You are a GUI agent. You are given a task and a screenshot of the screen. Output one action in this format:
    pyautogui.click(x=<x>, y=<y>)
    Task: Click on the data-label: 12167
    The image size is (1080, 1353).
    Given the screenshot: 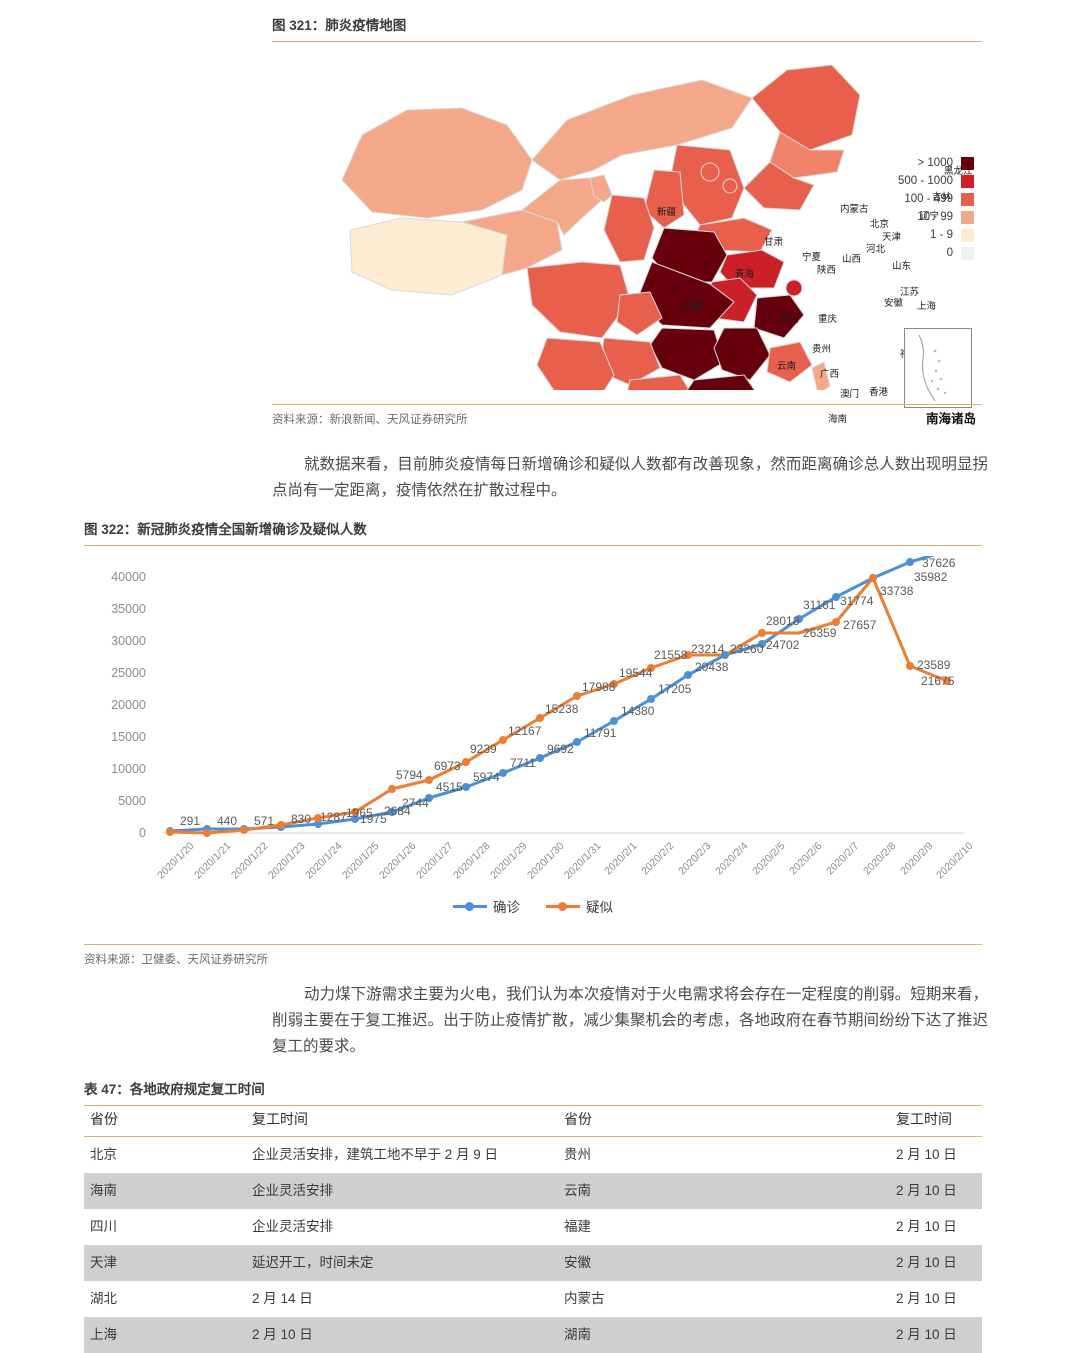 What is the action you would take?
    pyautogui.click(x=524, y=731)
    